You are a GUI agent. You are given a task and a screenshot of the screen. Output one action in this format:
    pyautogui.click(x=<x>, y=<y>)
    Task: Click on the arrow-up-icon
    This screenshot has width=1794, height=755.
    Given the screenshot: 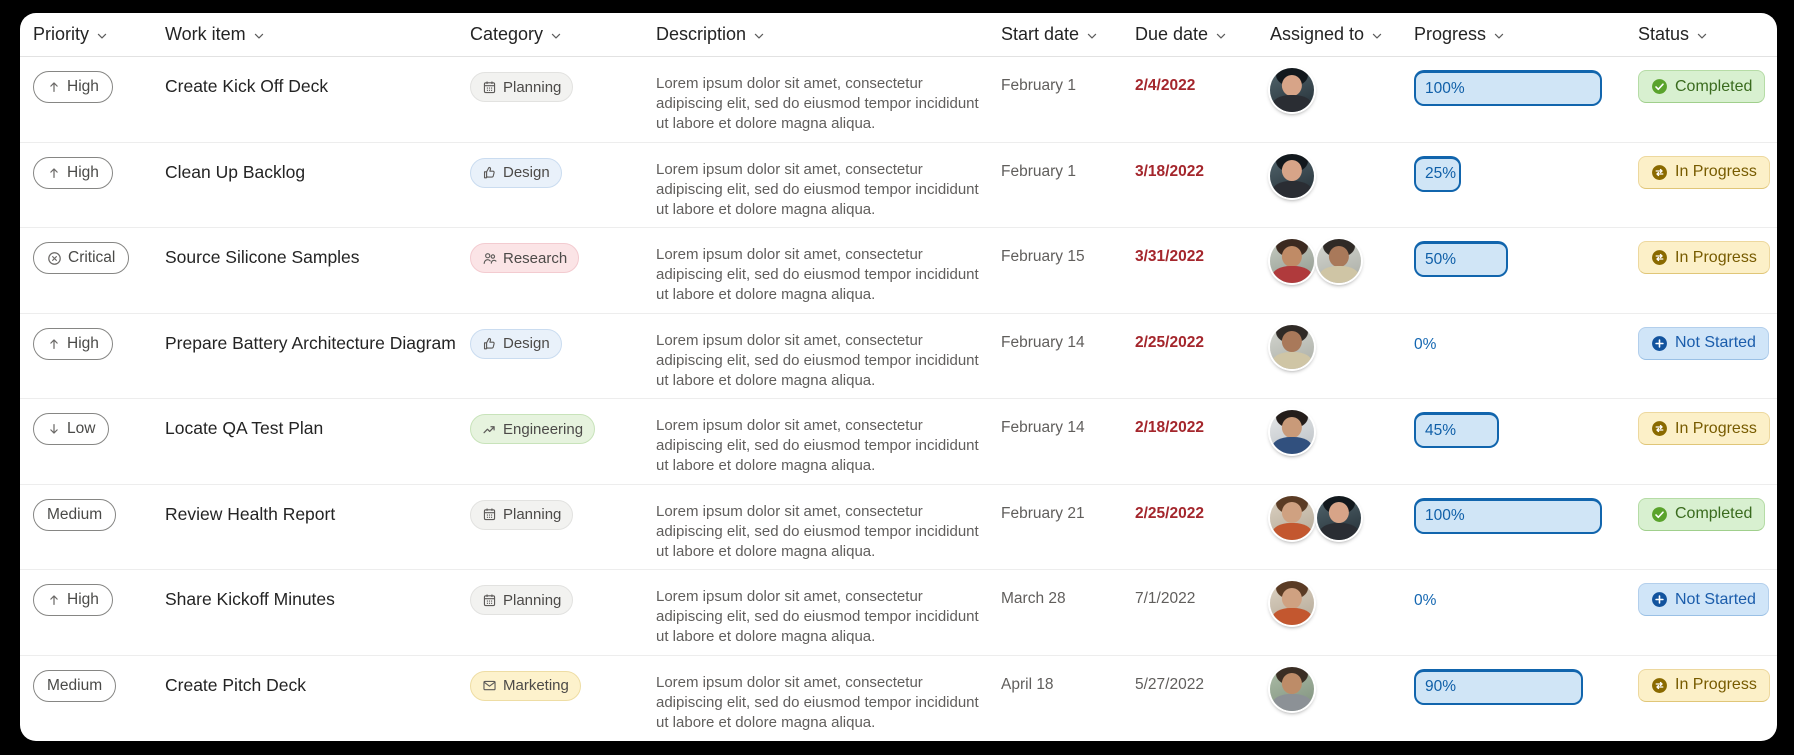 What is the action you would take?
    pyautogui.click(x=54, y=173)
    